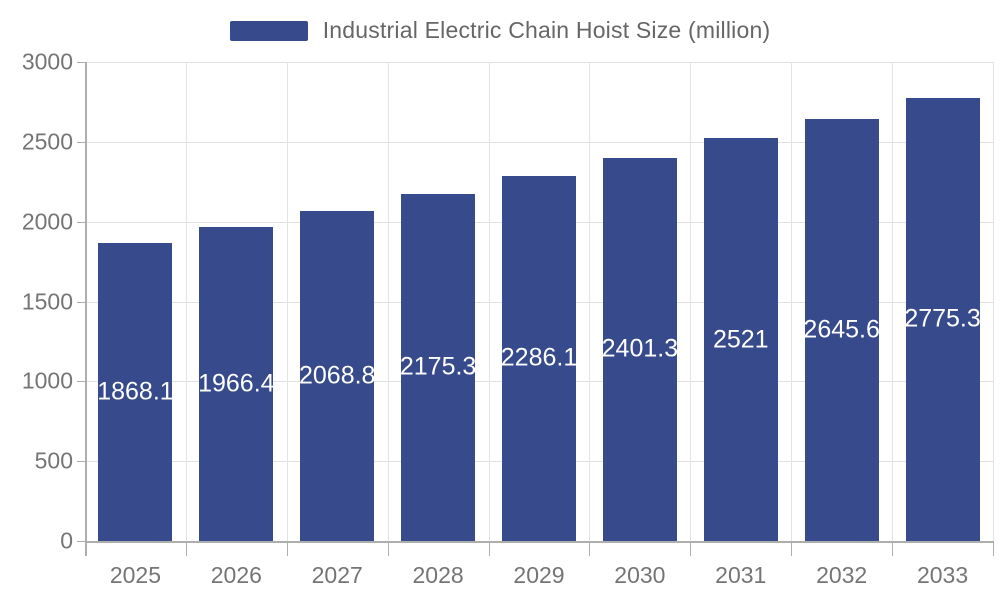  I want to click on bar-value-label: 2775.3, so click(942, 318).